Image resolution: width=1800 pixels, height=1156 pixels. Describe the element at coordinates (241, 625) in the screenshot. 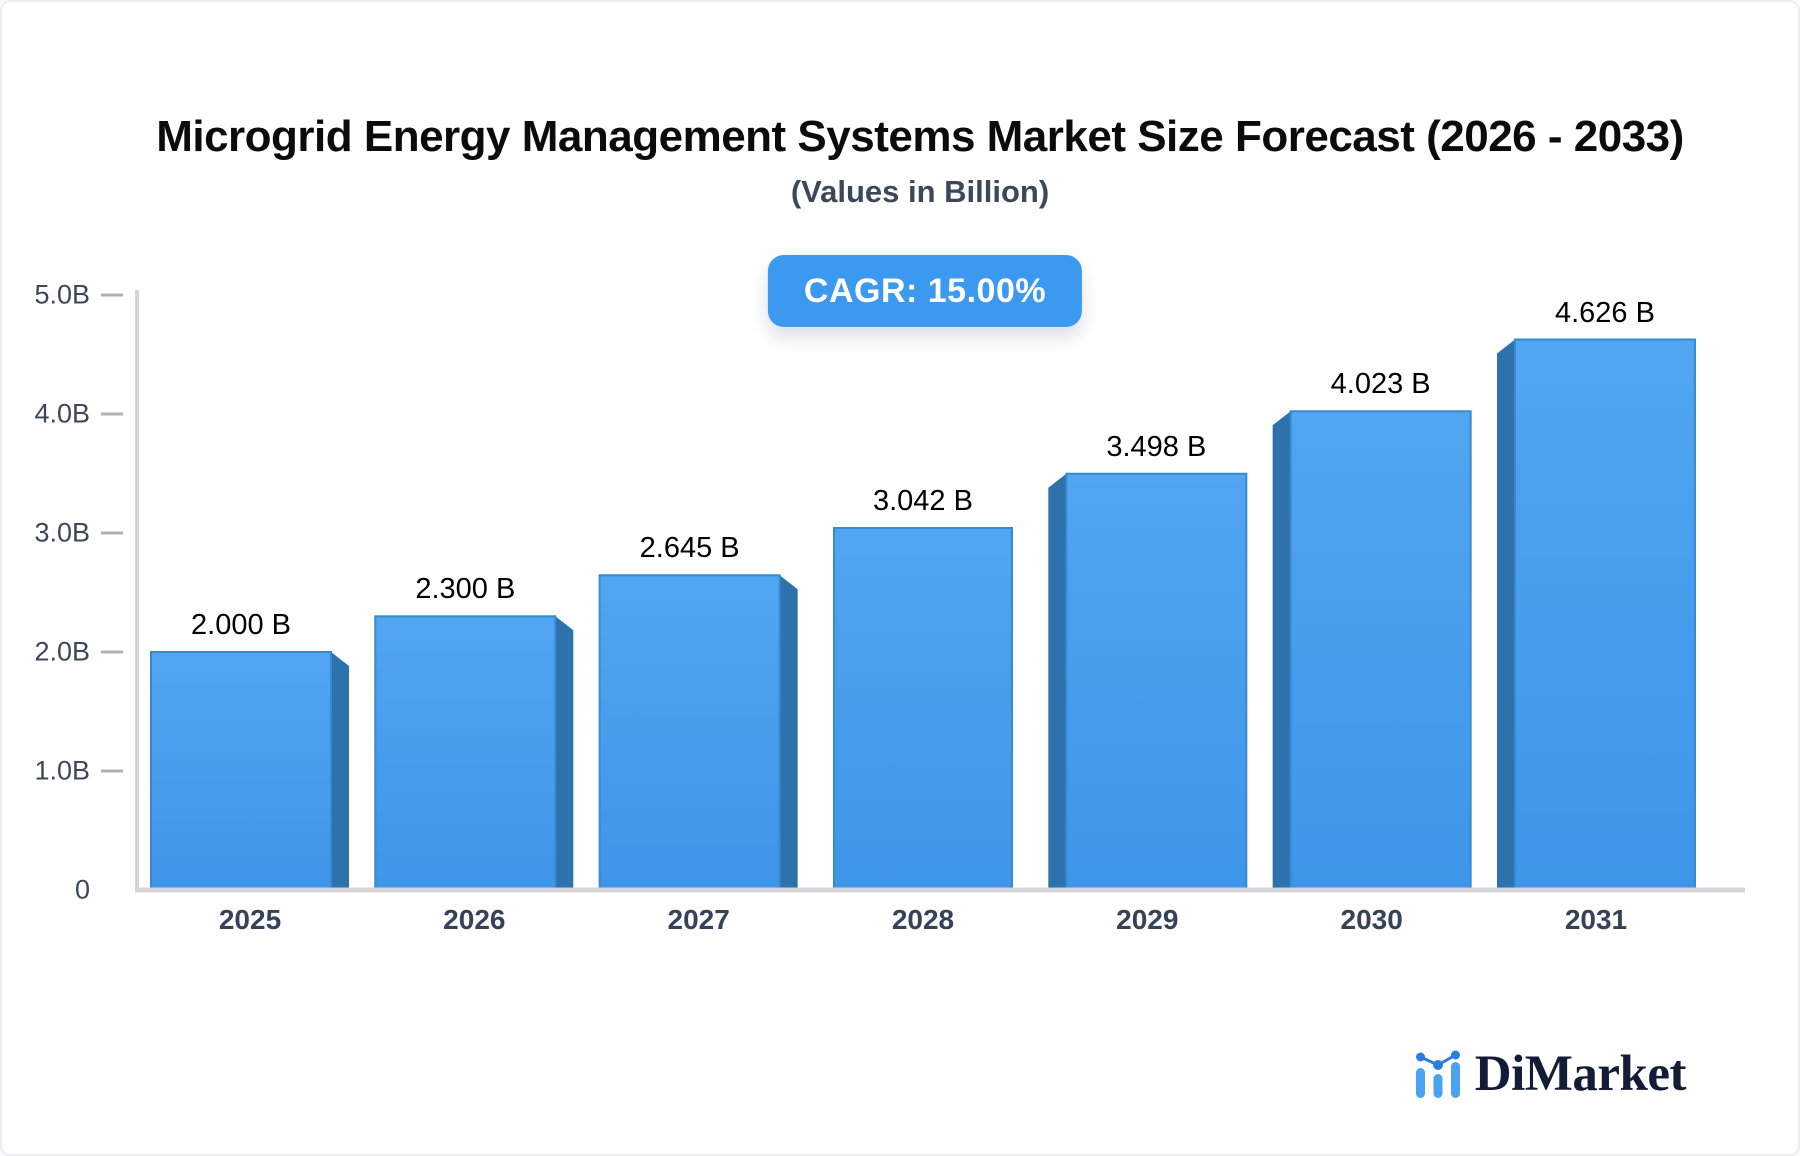

I see `bar-value-label: 2.000 B` at that location.